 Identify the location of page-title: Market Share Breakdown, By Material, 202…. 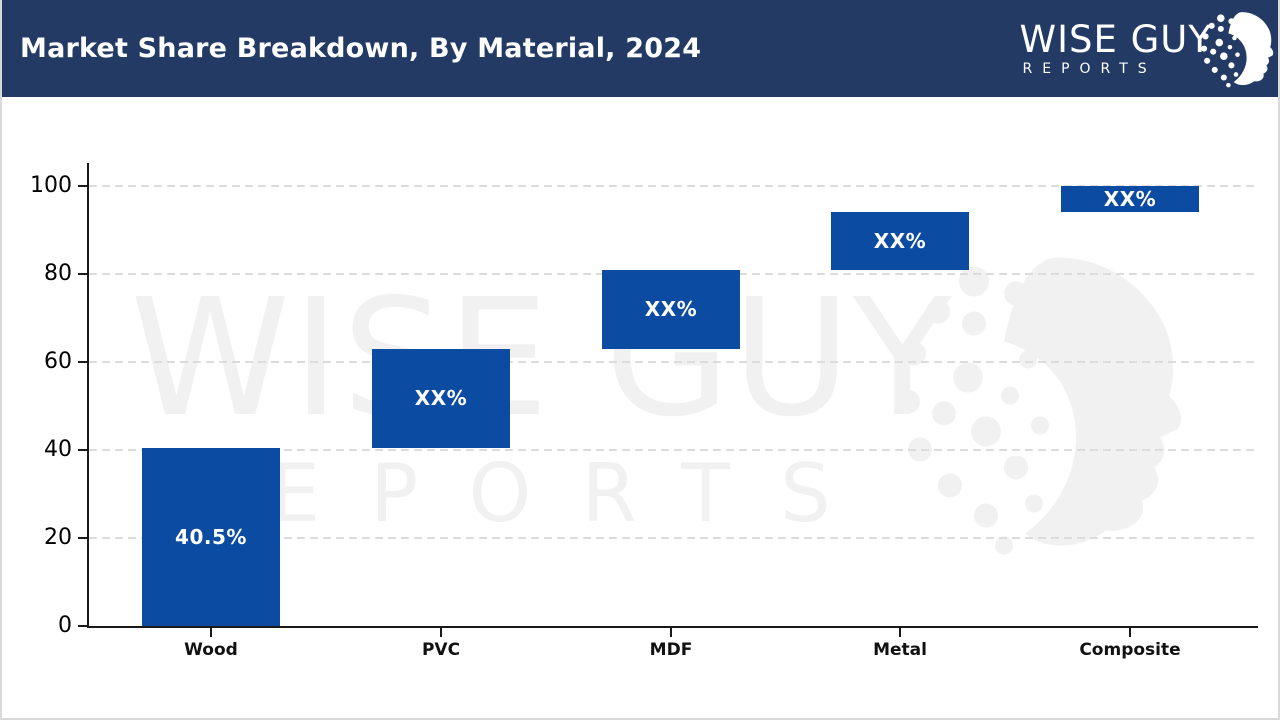
(361, 48).